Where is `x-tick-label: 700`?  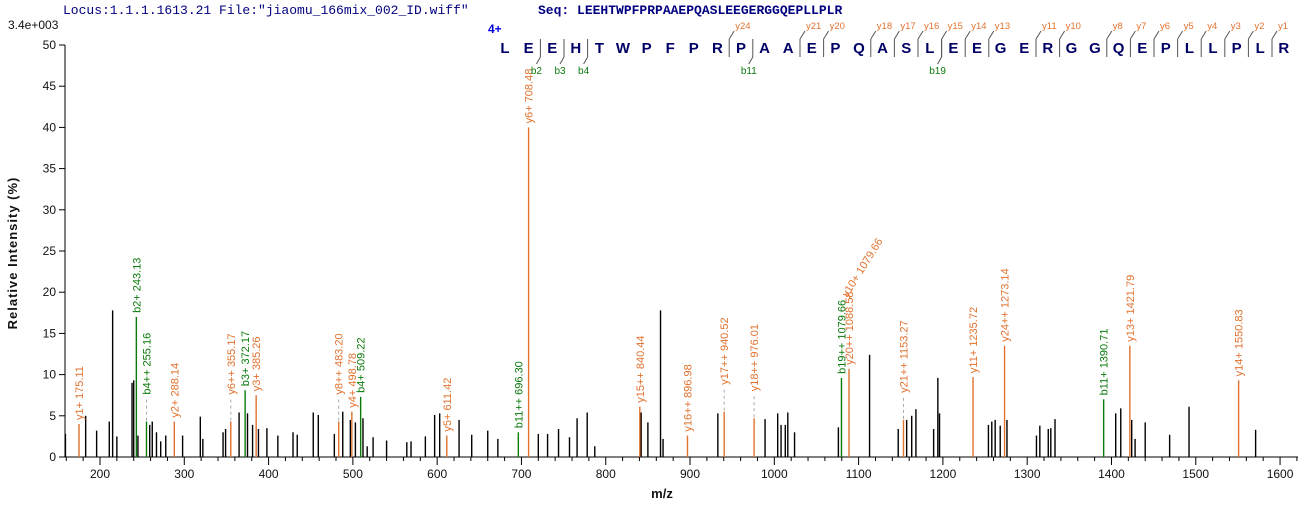 x-tick-label: 700 is located at coordinates (521, 474).